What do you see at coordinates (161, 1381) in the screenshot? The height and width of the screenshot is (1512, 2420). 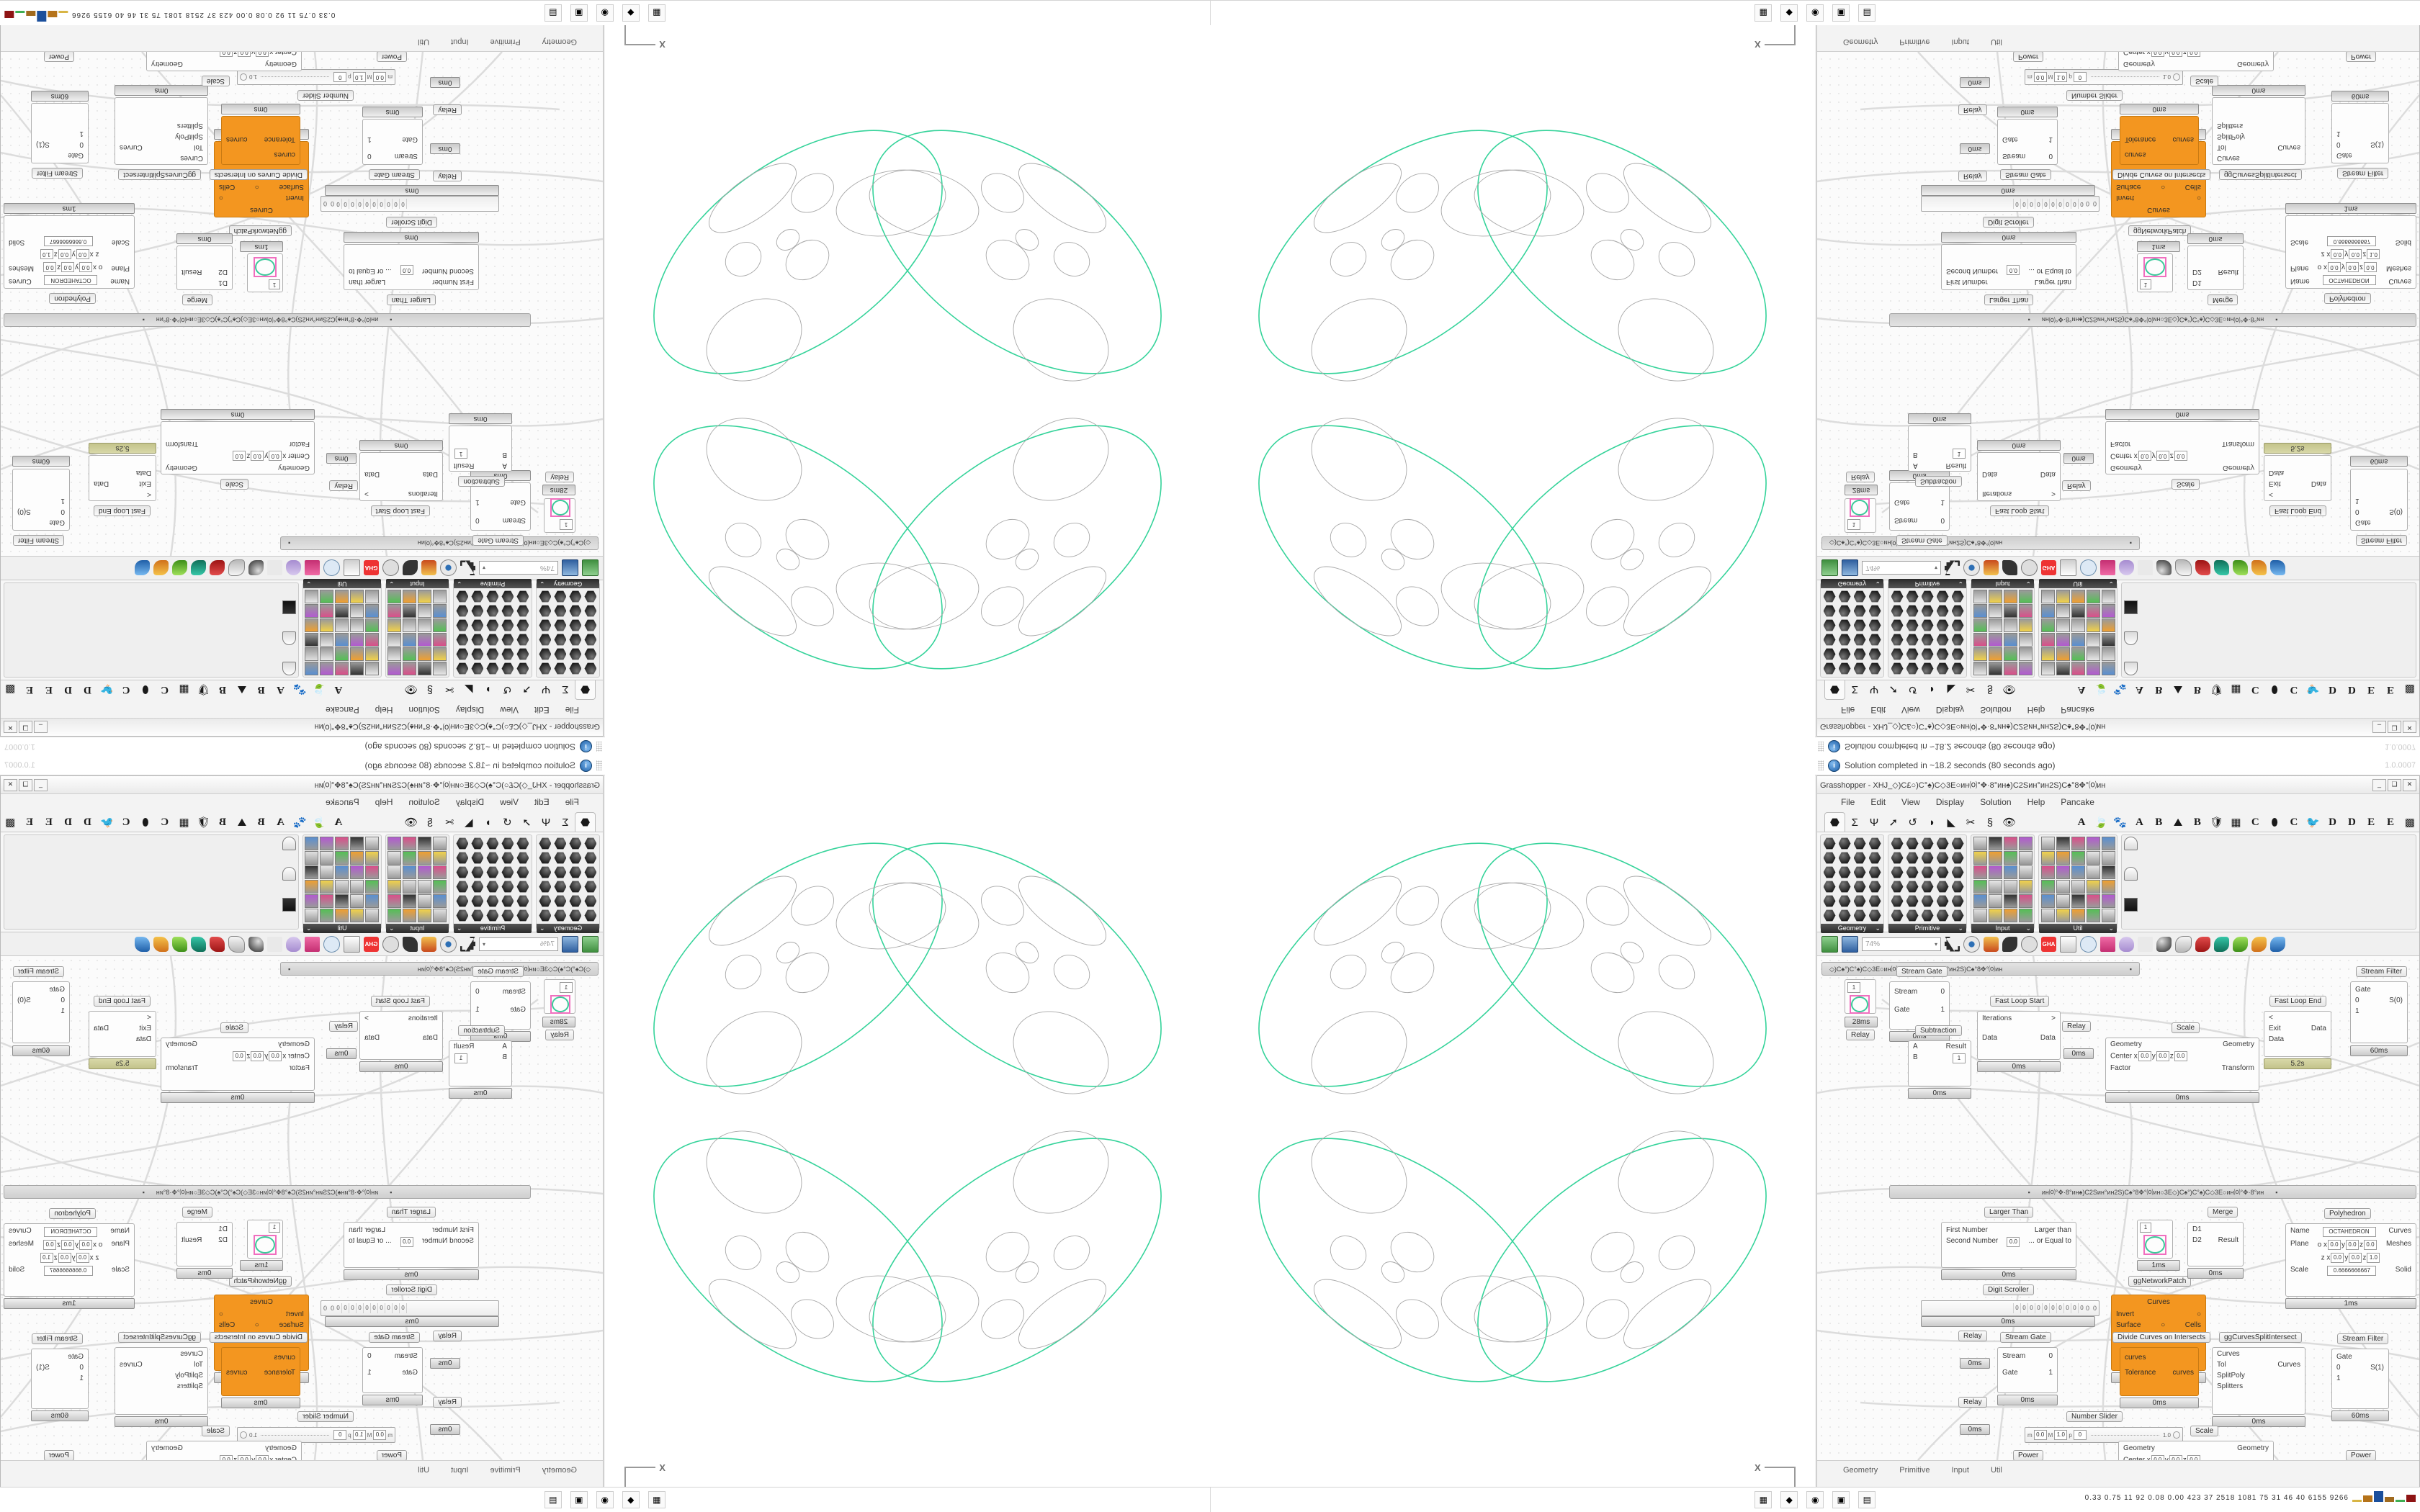 I see `node-ggcurvessplitintersect: Curves Tol Curves SplitPoly Splitters` at bounding box center [161, 1381].